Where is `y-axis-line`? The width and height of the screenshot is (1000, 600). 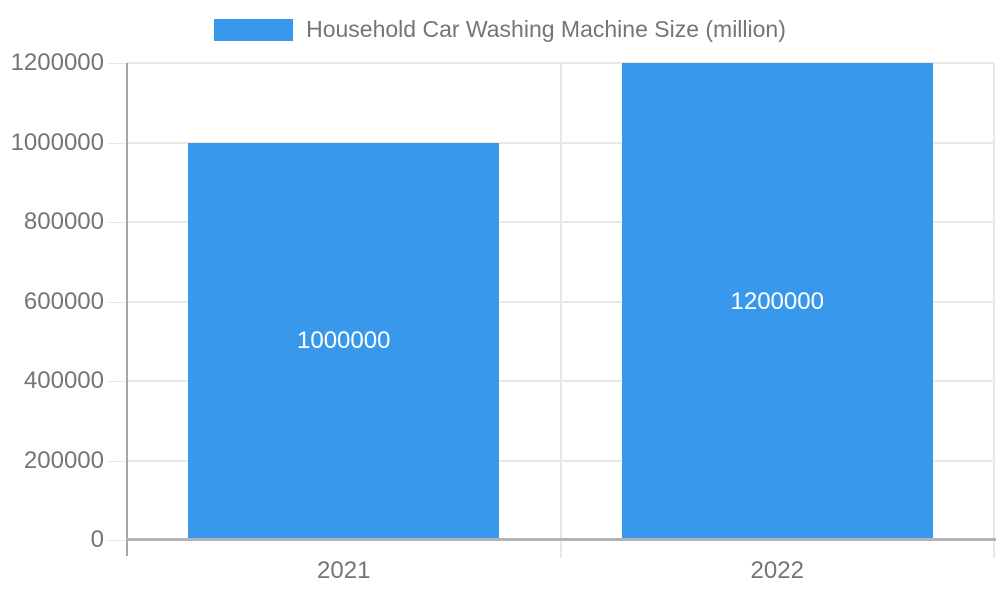
y-axis-line is located at coordinates (127, 309).